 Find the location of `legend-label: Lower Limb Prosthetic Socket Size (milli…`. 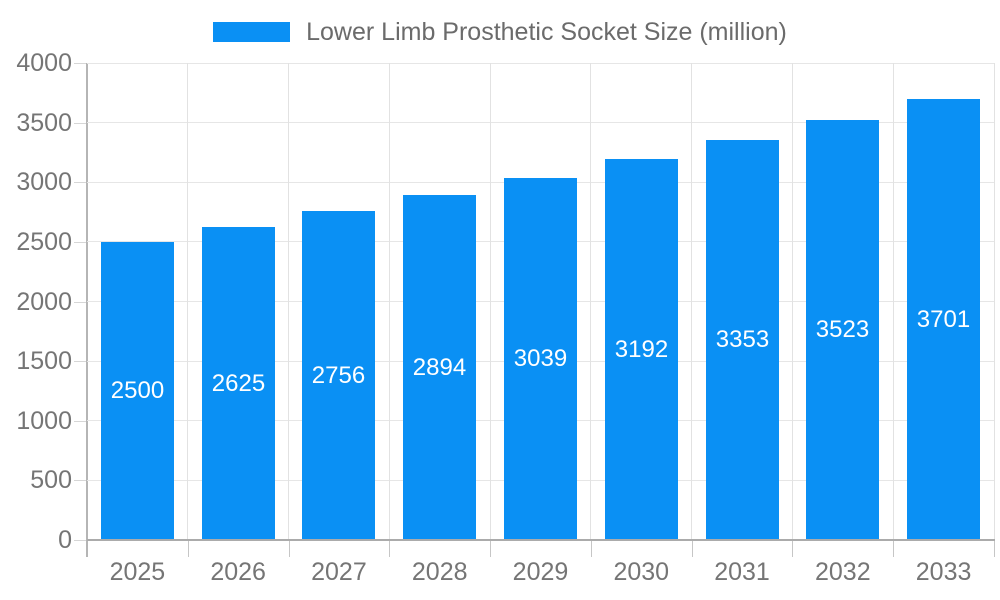

legend-label: Lower Limb Prosthetic Socket Size (milli… is located at coordinates (546, 31).